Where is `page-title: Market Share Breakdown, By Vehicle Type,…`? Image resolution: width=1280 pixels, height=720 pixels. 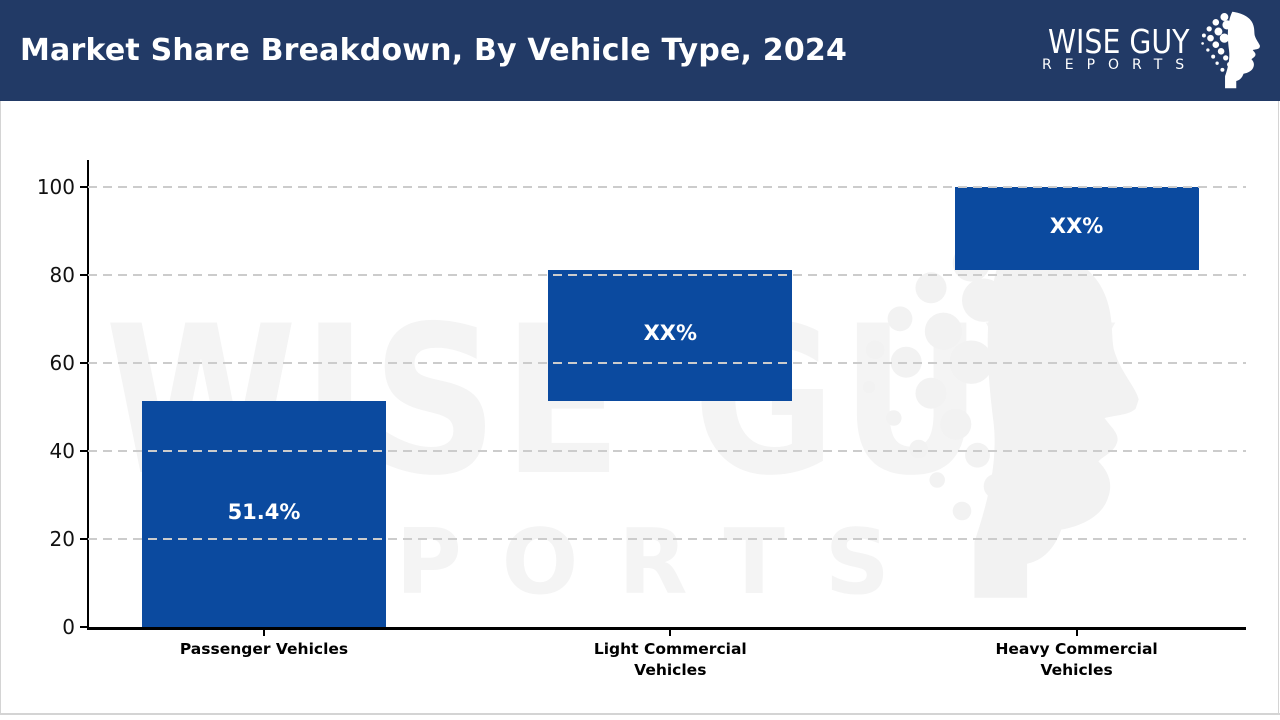
page-title: Market Share Breakdown, By Vehicle Type,… is located at coordinates (434, 50).